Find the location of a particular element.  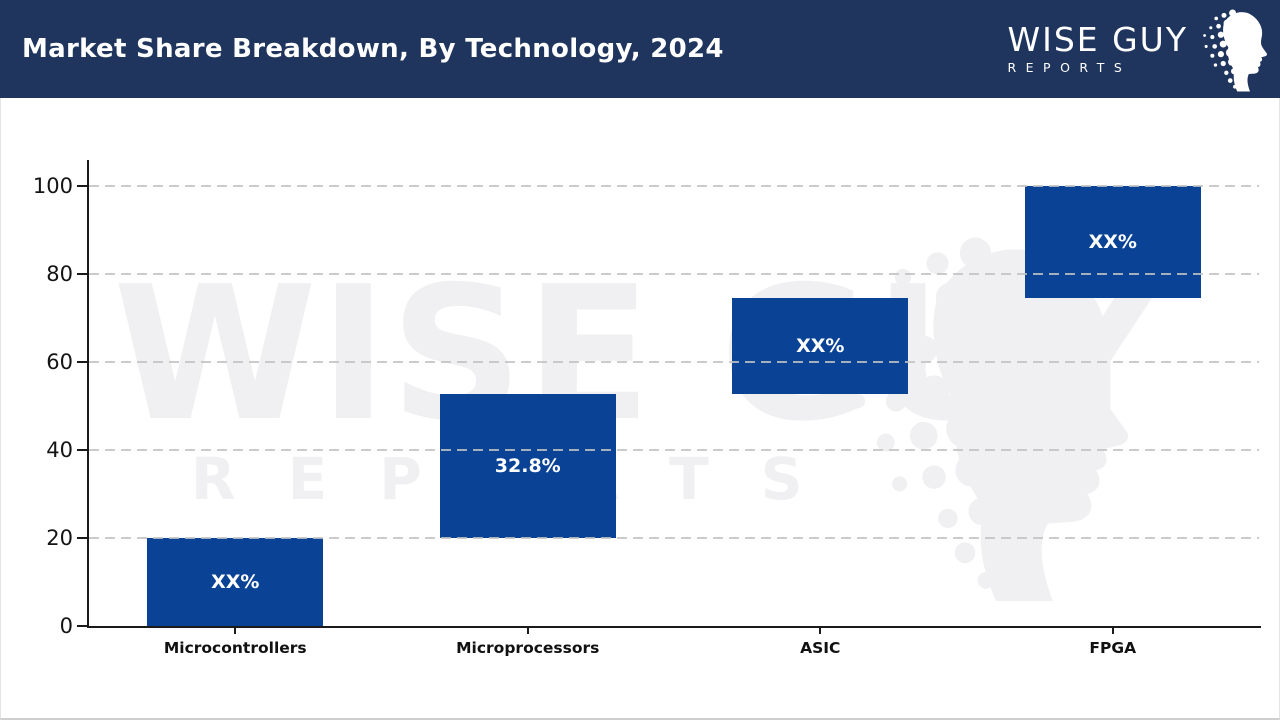

x-tick-label-microcontrollers: Microcontrollers is located at coordinates (235, 648).